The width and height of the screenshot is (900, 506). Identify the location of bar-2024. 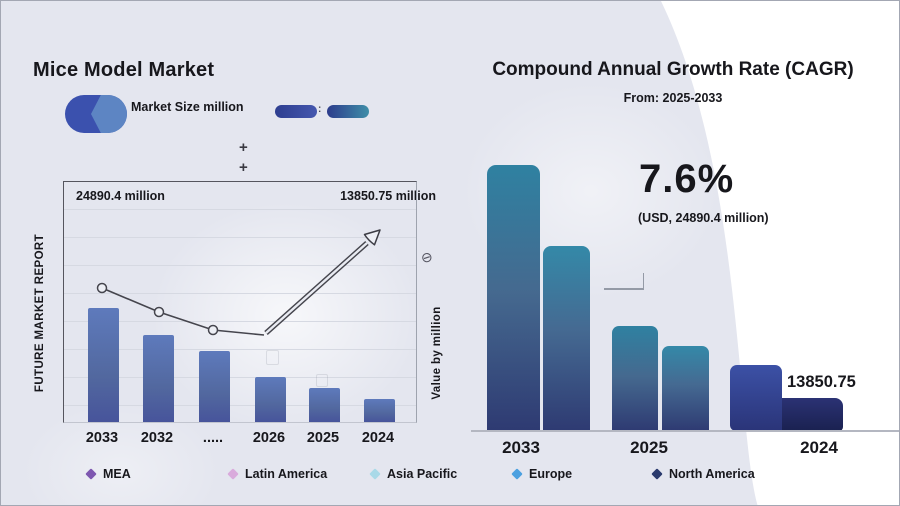
(379, 410).